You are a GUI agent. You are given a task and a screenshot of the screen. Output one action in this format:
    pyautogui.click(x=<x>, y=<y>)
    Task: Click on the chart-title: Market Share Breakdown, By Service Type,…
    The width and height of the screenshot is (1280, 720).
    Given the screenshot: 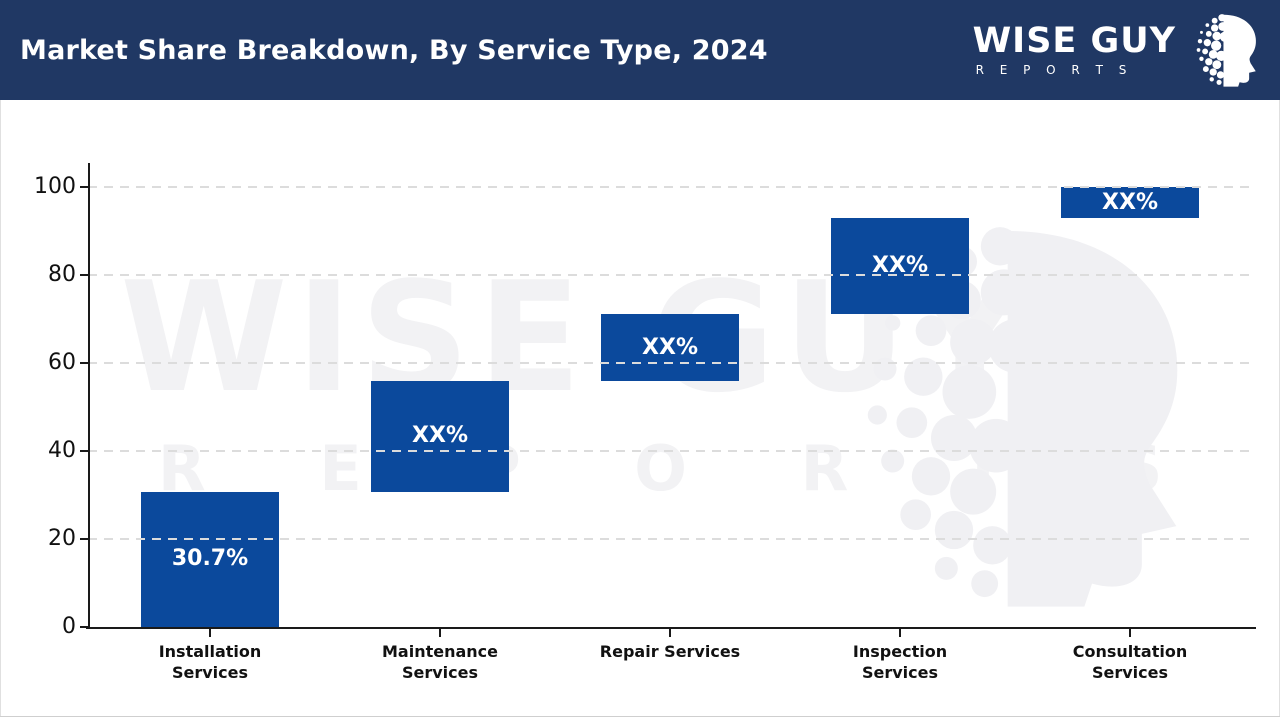 What is the action you would take?
    pyautogui.click(x=394, y=50)
    